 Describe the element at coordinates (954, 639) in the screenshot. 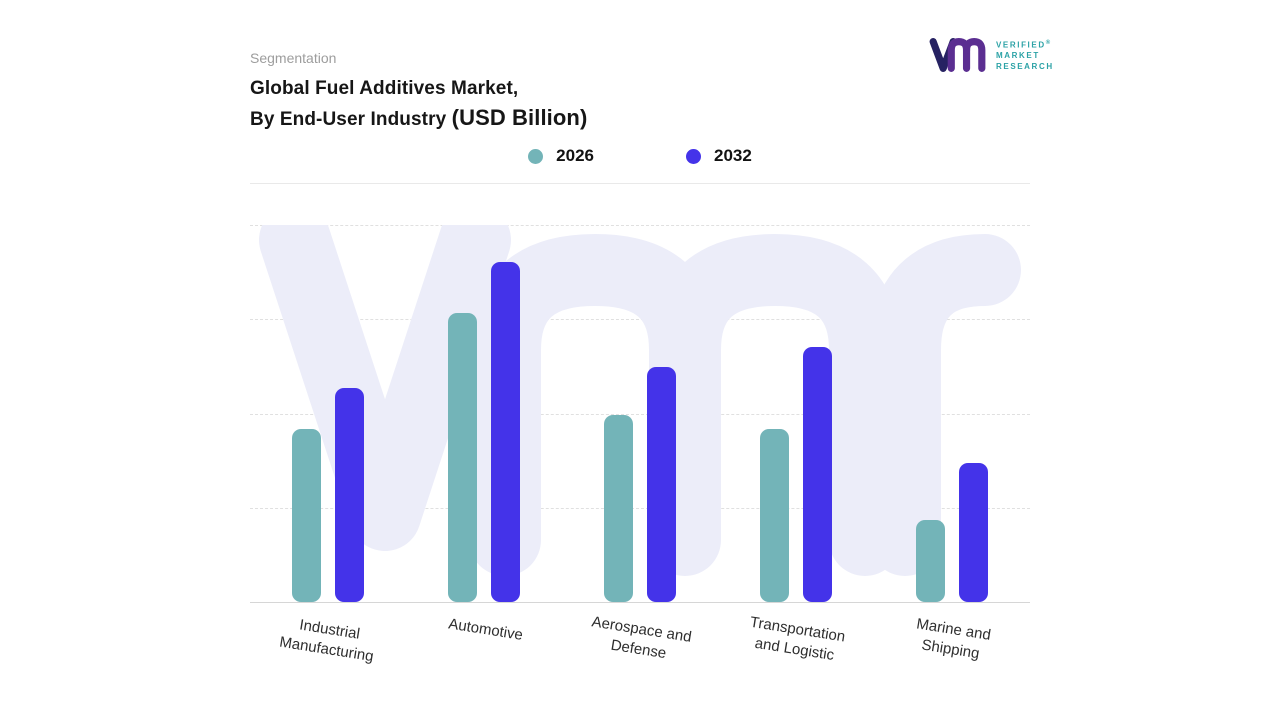

I see `category-label: Marine and Shipping` at that location.